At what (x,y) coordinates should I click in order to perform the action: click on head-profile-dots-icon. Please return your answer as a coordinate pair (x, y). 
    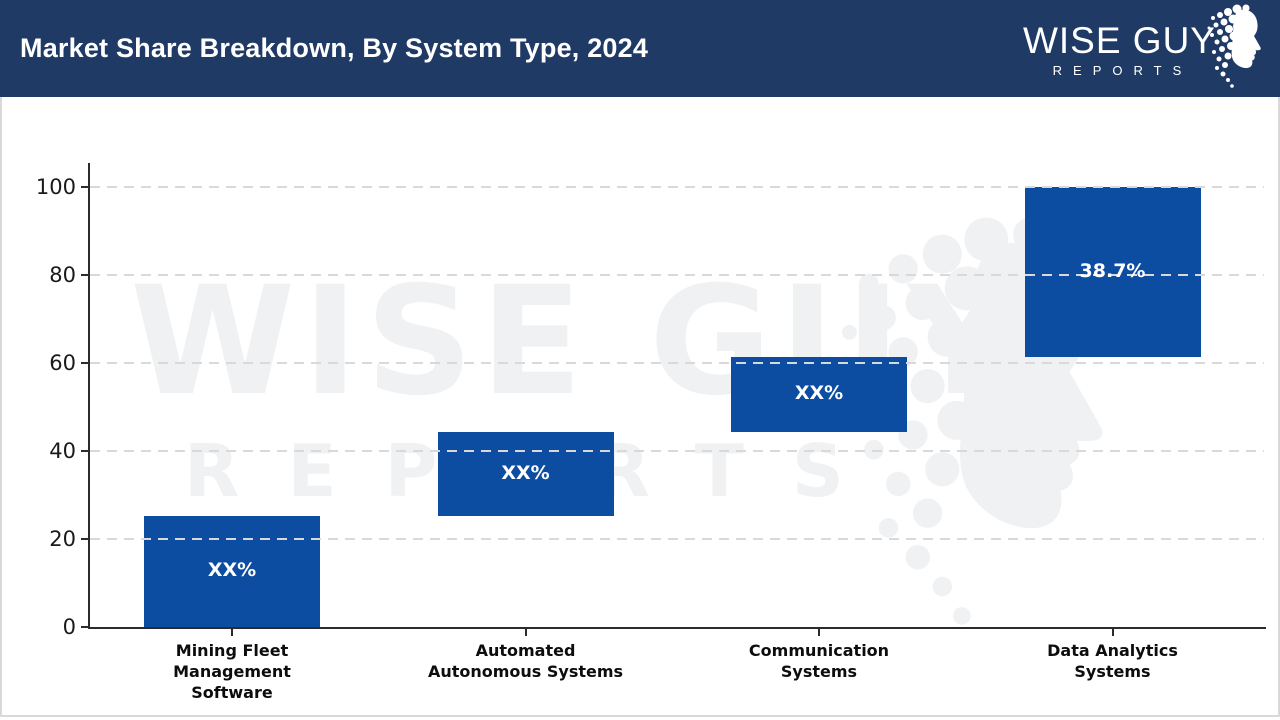
    Looking at the image, I should click on (1234, 46).